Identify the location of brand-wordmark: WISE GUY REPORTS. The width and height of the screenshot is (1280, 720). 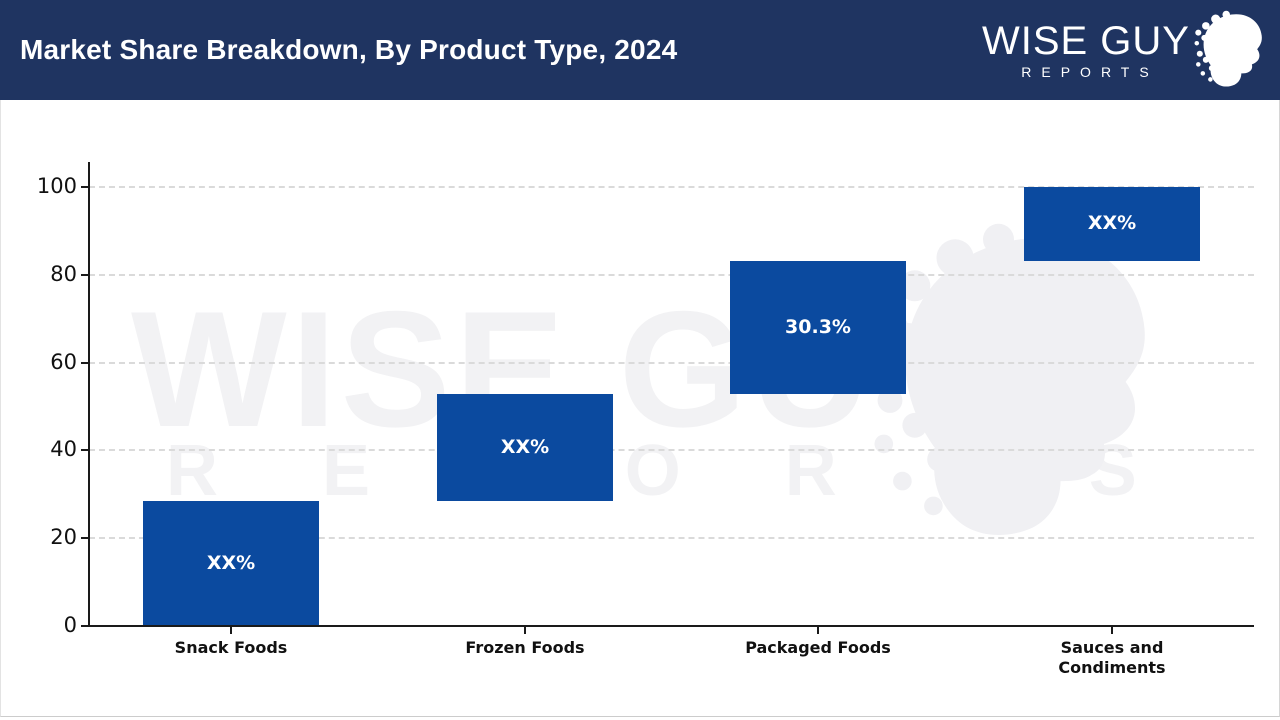
(1086, 50).